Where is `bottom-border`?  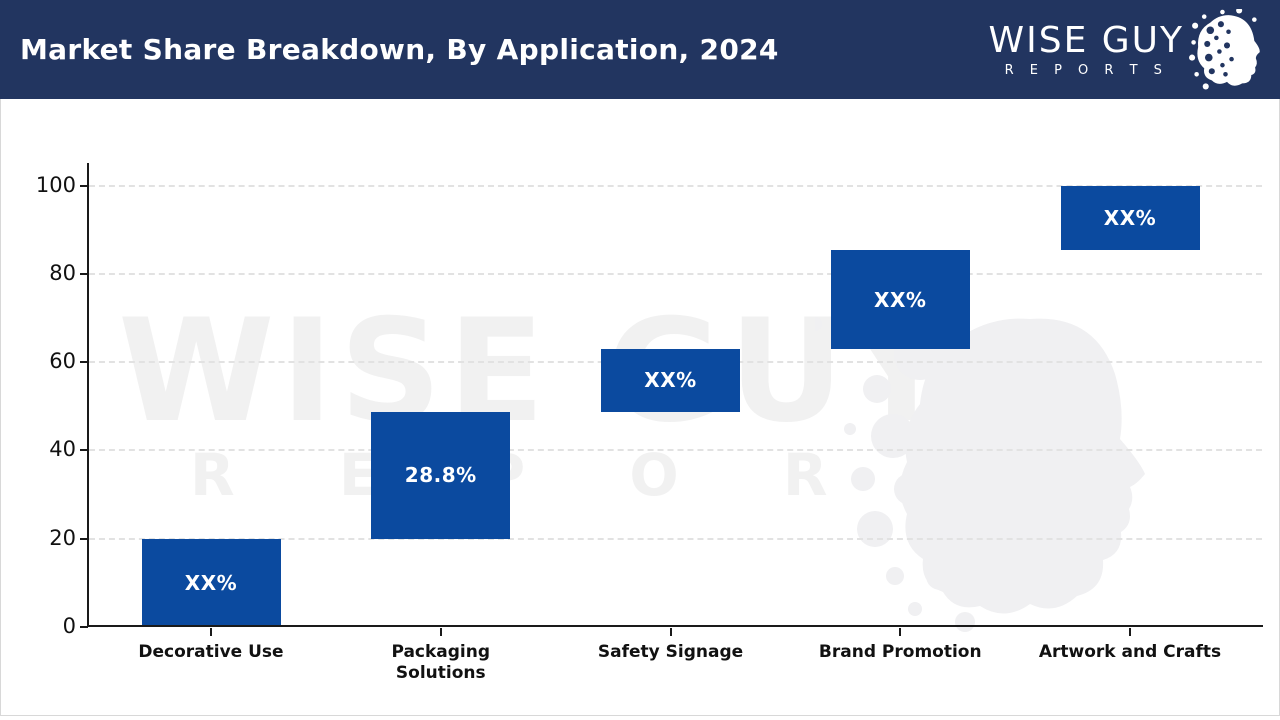 bottom-border is located at coordinates (640, 715).